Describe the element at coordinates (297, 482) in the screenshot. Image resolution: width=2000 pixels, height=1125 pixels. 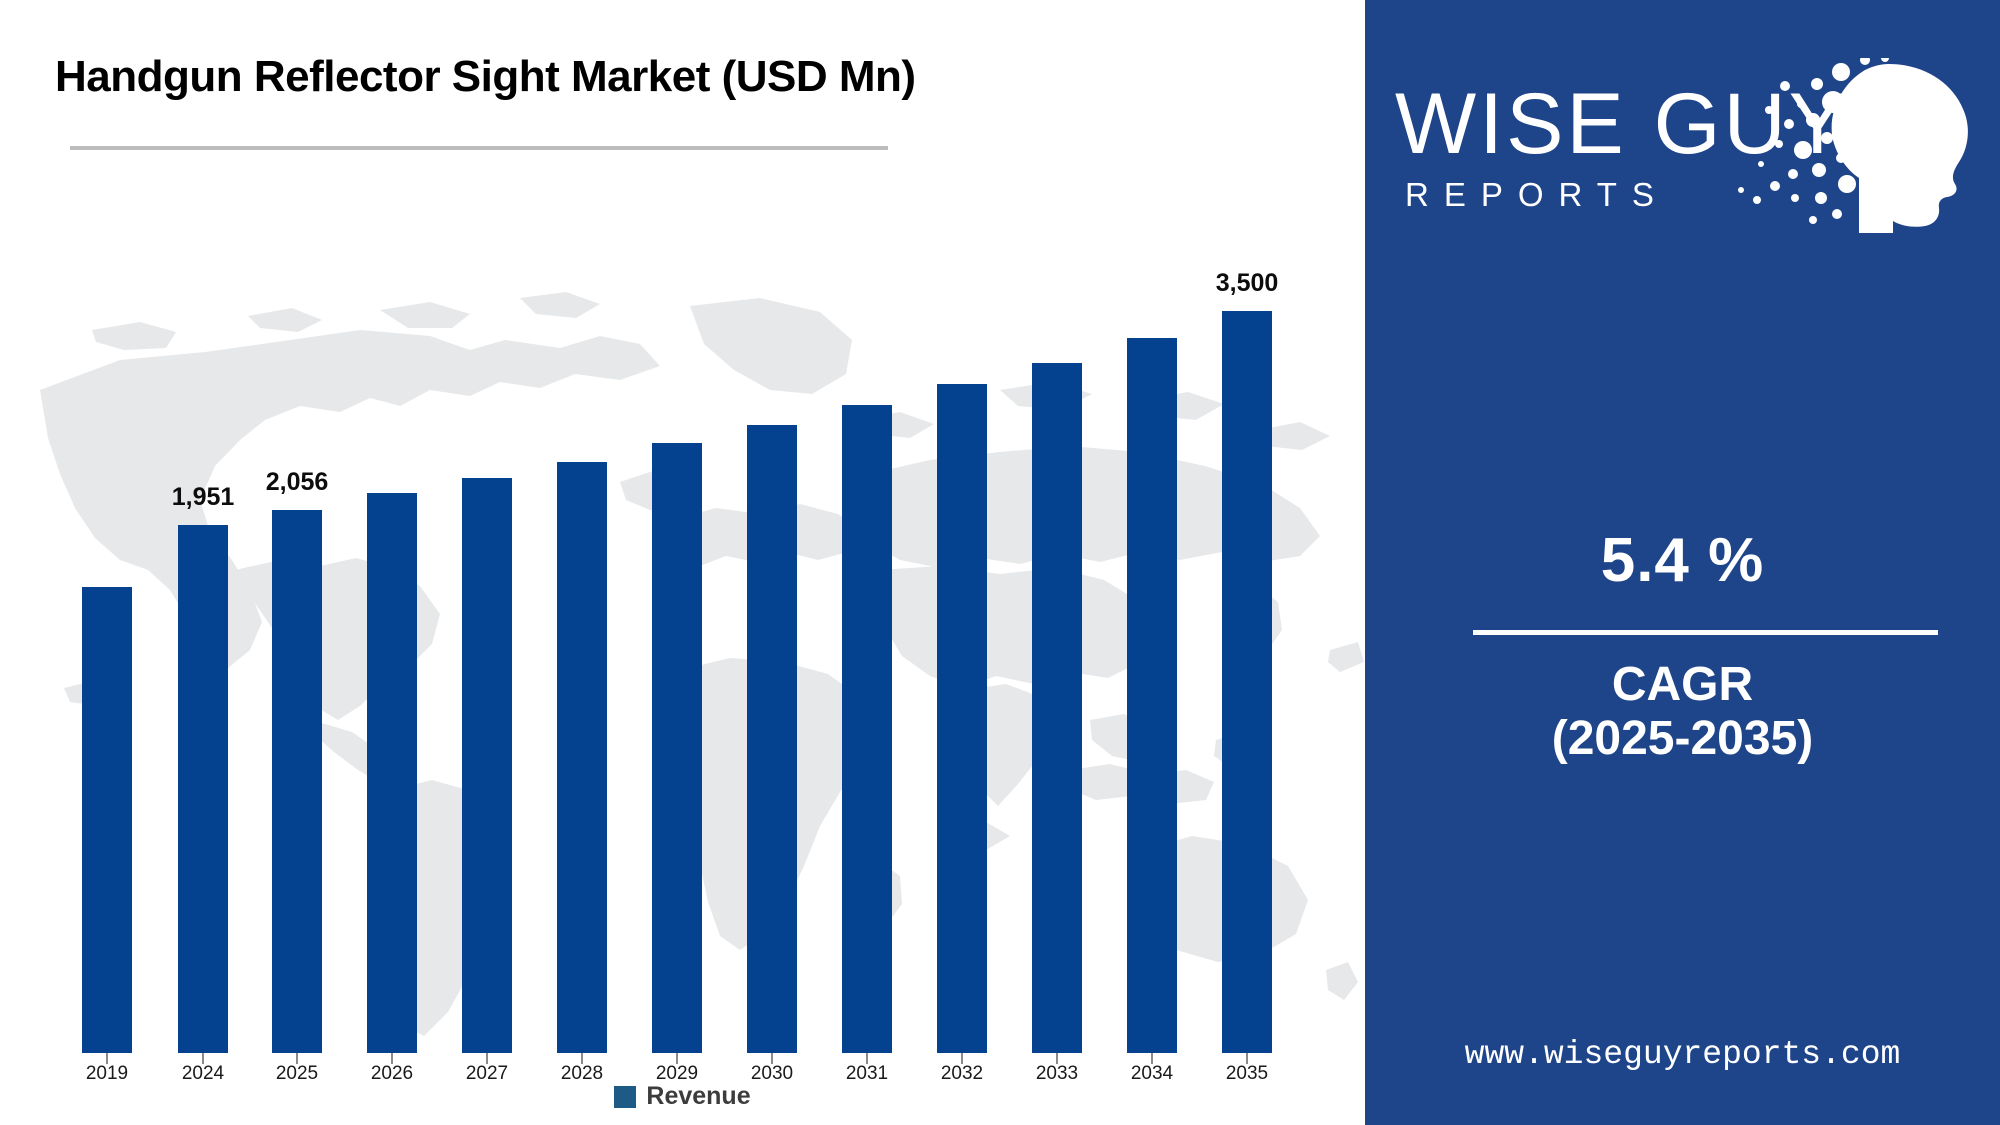
I see `bar-value-label-2025: 2,056` at that location.